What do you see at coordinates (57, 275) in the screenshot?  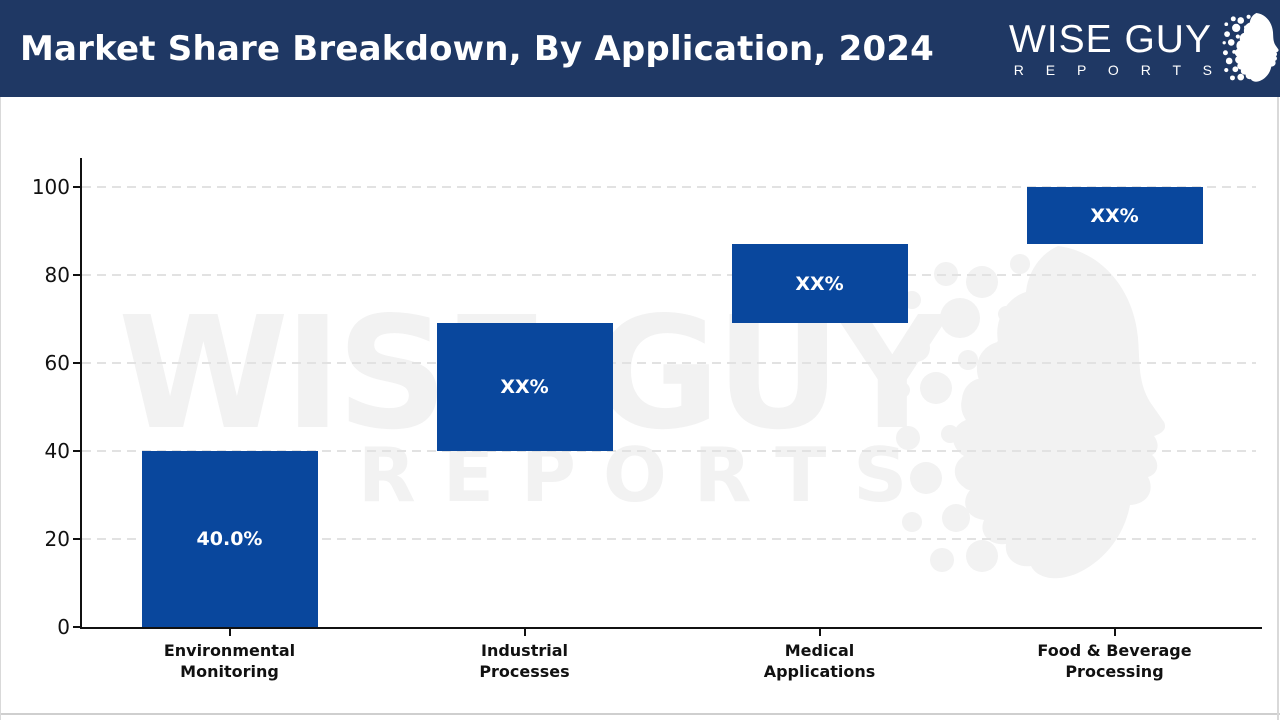 I see `y-axis-tick-label: 80` at bounding box center [57, 275].